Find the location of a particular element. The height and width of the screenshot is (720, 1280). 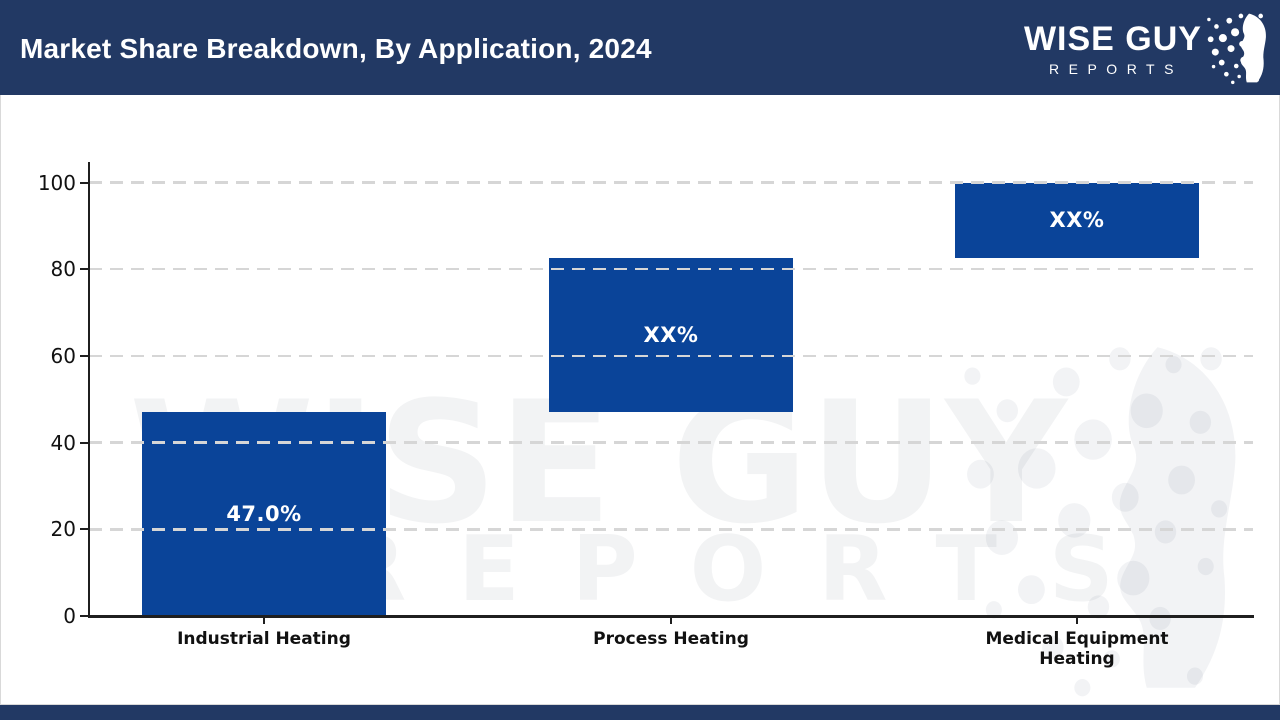

footer-bar is located at coordinates (640, 712).